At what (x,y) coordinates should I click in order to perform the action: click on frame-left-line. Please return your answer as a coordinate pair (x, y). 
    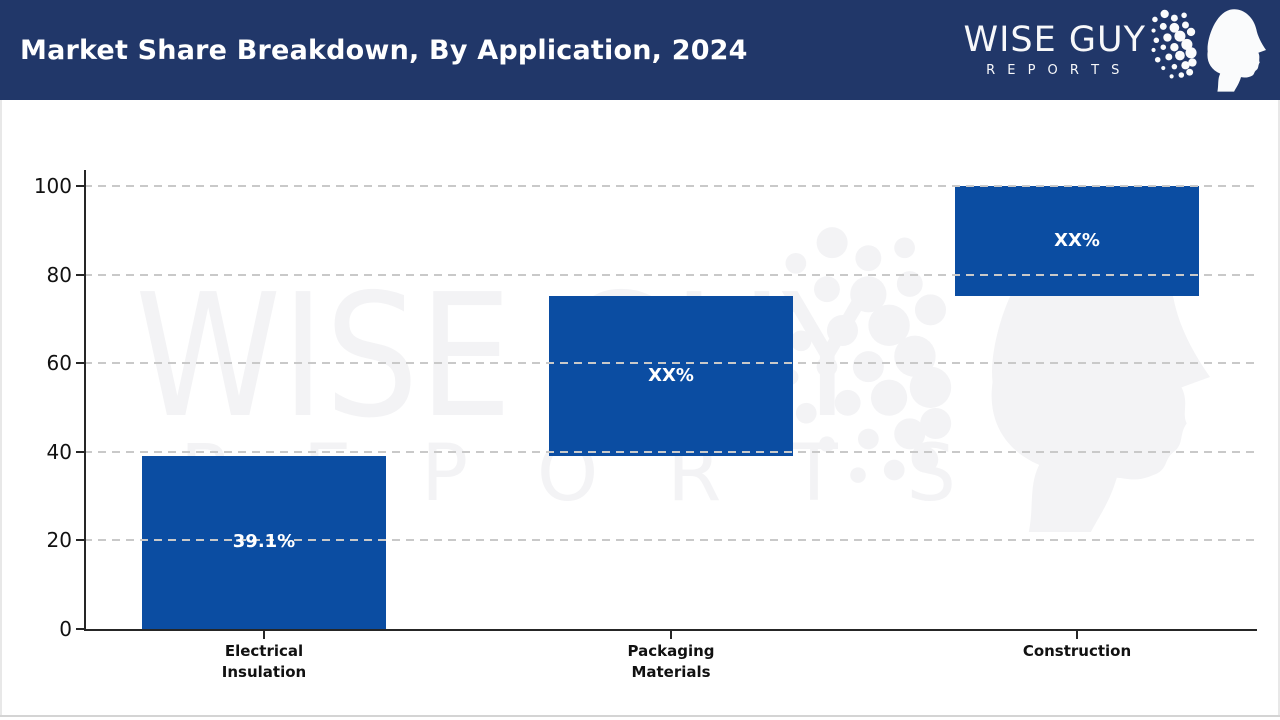
    Looking at the image, I should click on (1, 408).